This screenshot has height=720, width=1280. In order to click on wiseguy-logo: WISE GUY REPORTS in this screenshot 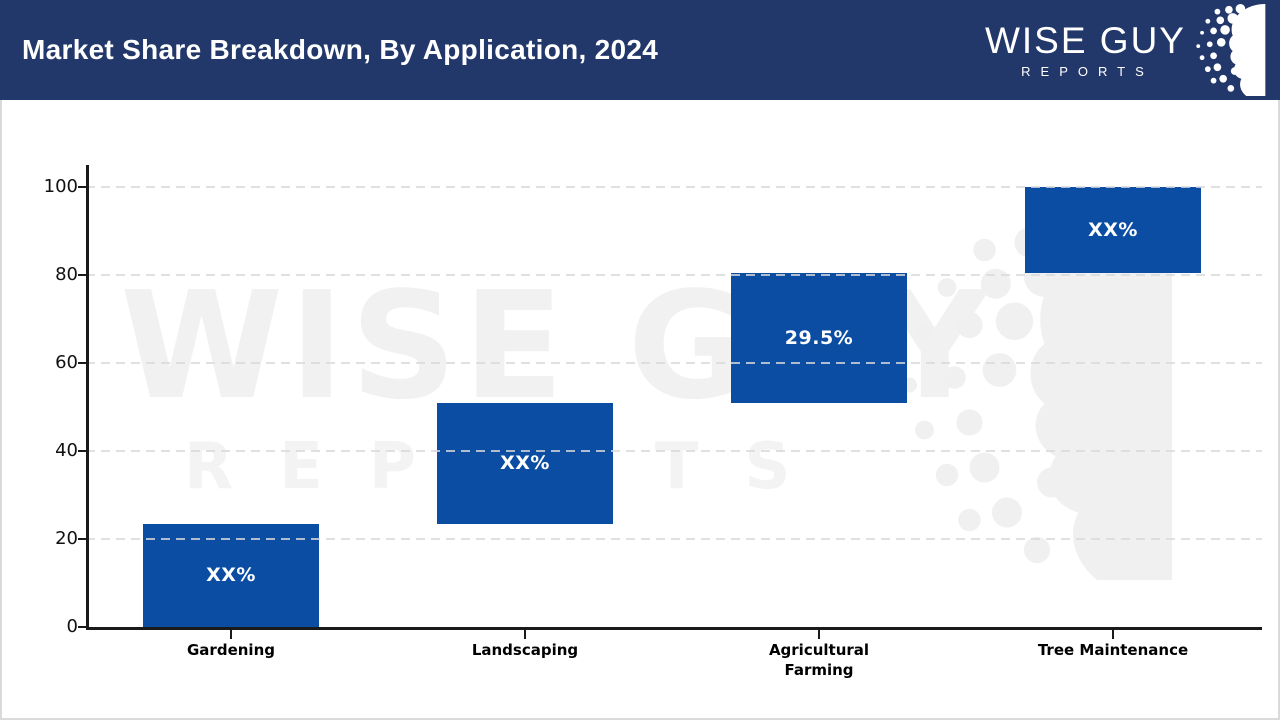, I will do `click(1125, 50)`.